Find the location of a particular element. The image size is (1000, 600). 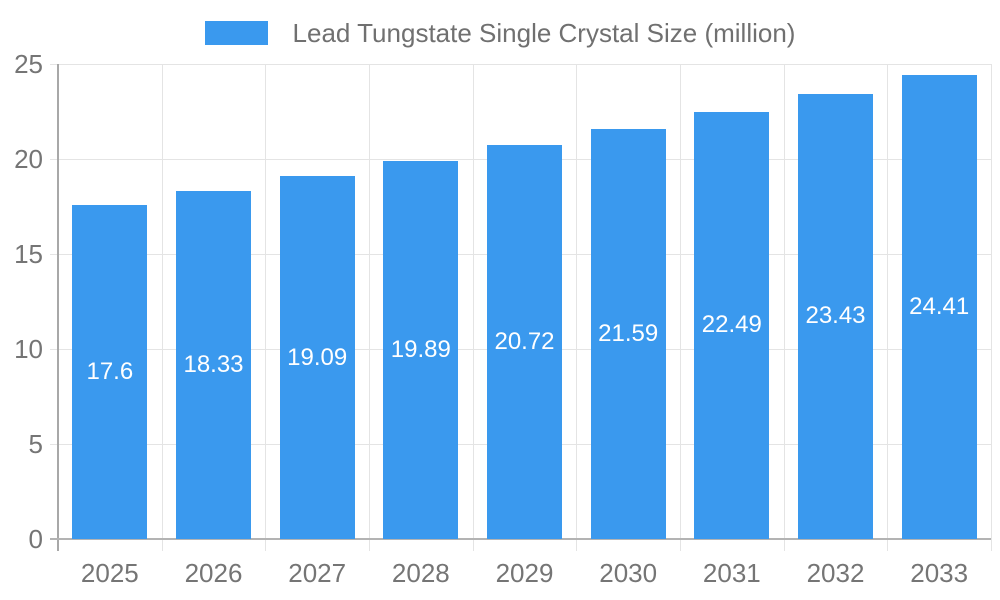

bar-2033 is located at coordinates (939, 307).